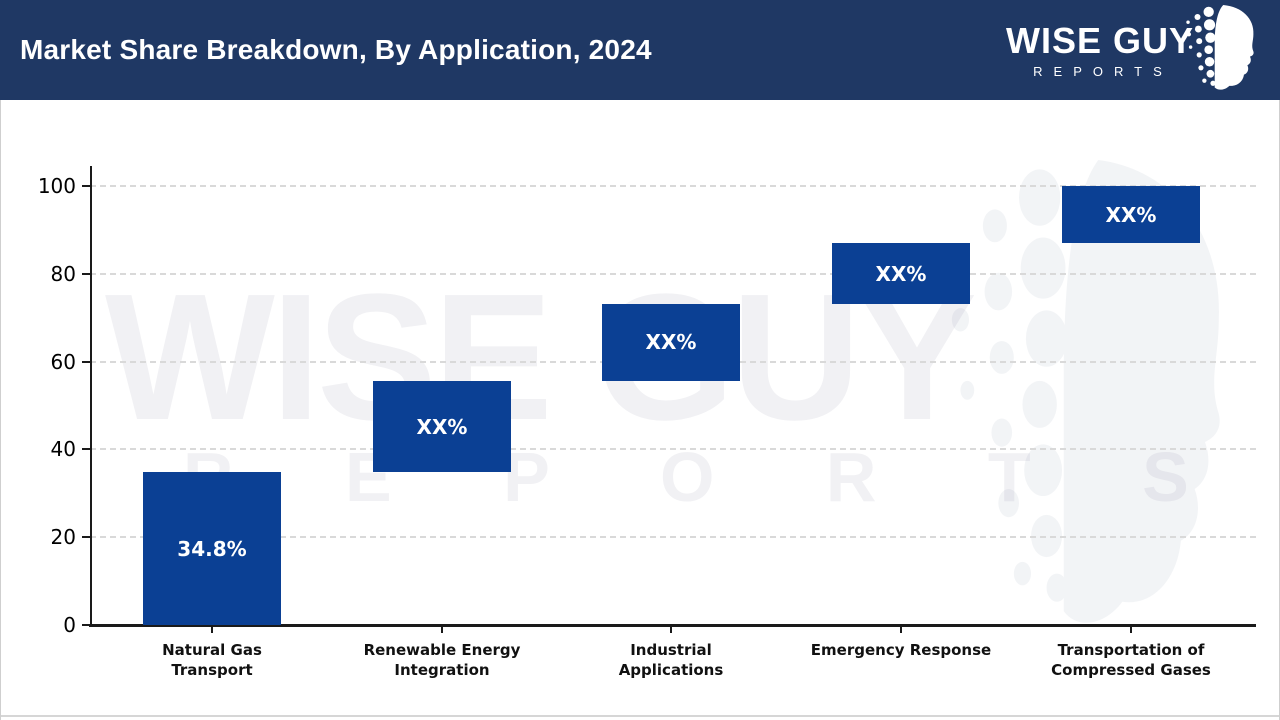 The image size is (1280, 720). What do you see at coordinates (1103, 71) in the screenshot?
I see `logo-subtext: REPORTS` at bounding box center [1103, 71].